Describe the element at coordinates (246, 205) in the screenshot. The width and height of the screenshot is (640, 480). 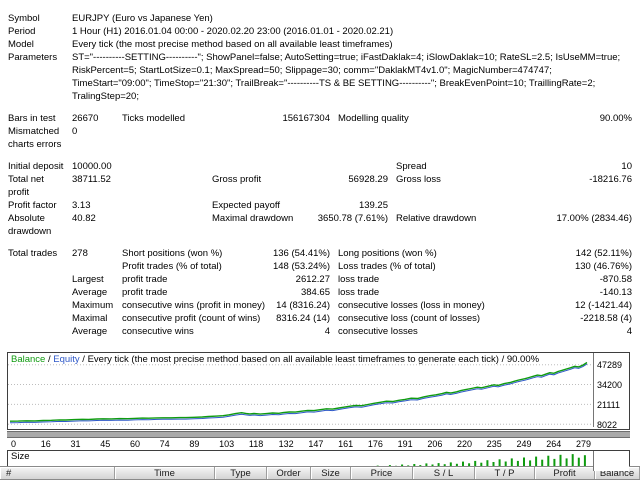
I see `report-cell: Expected payoff` at that location.